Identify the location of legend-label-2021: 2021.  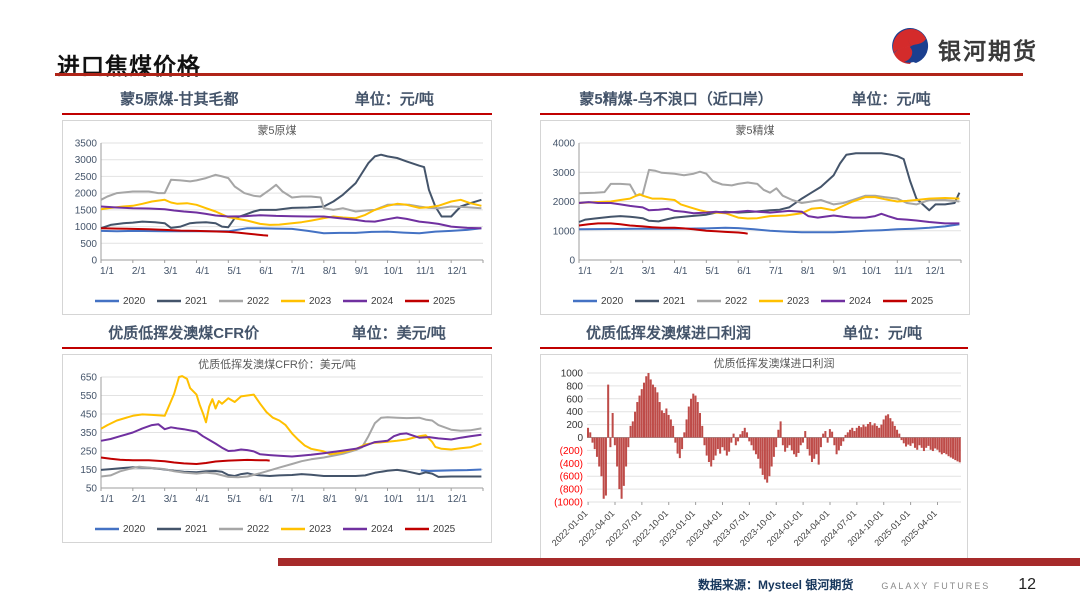
(674, 301).